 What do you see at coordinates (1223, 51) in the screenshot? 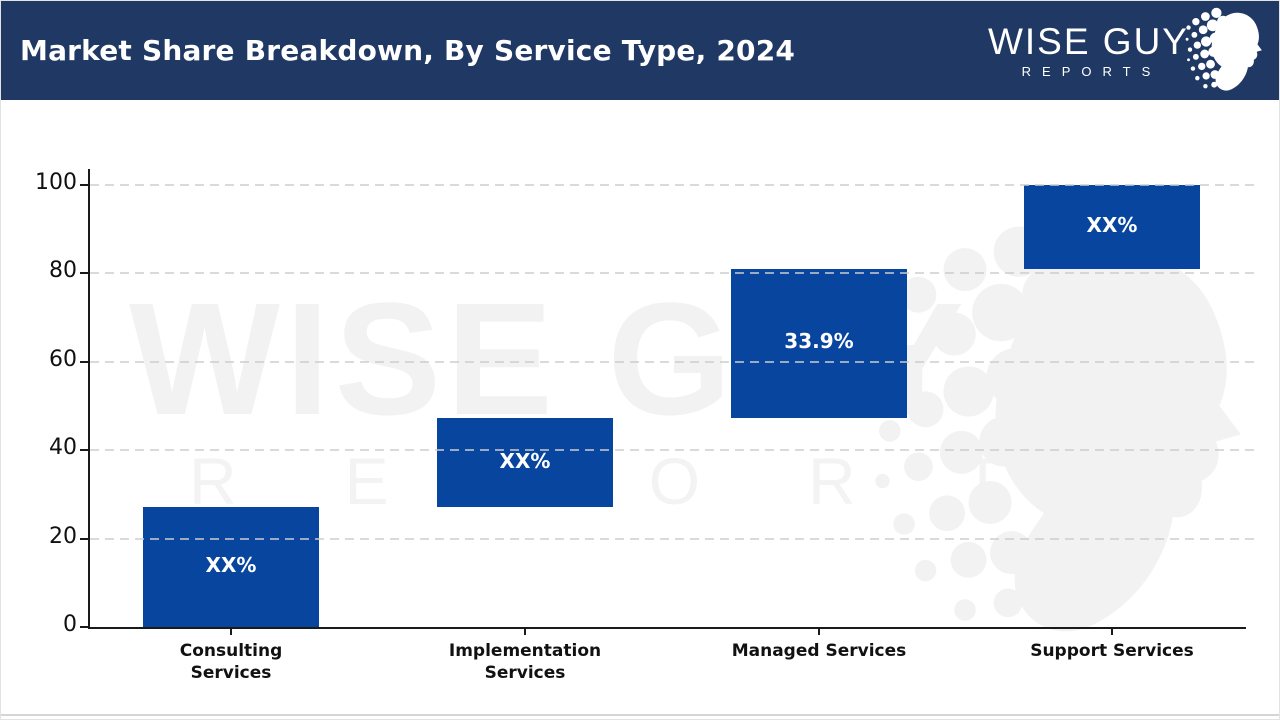
I see `wise-guy-face-icon` at bounding box center [1223, 51].